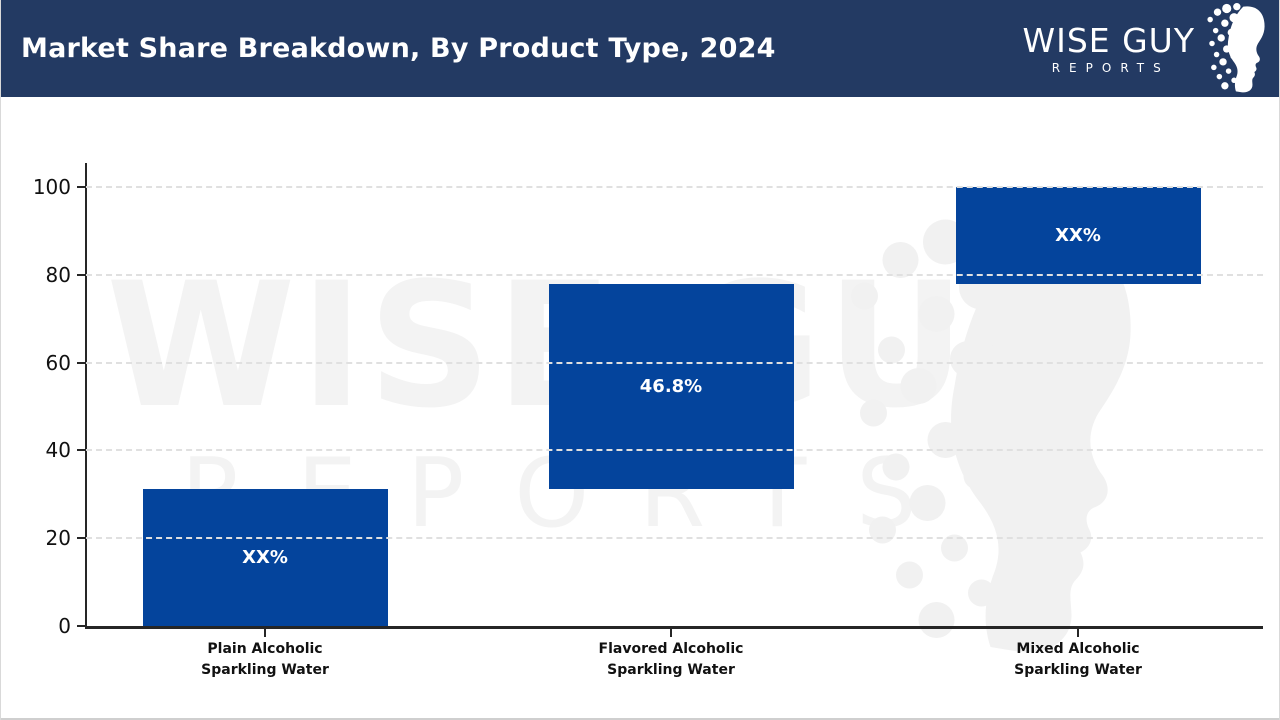  Describe the element at coordinates (671, 660) in the screenshot. I see `x-category-label: Flavored Alcoholic Sparkling Water` at that location.